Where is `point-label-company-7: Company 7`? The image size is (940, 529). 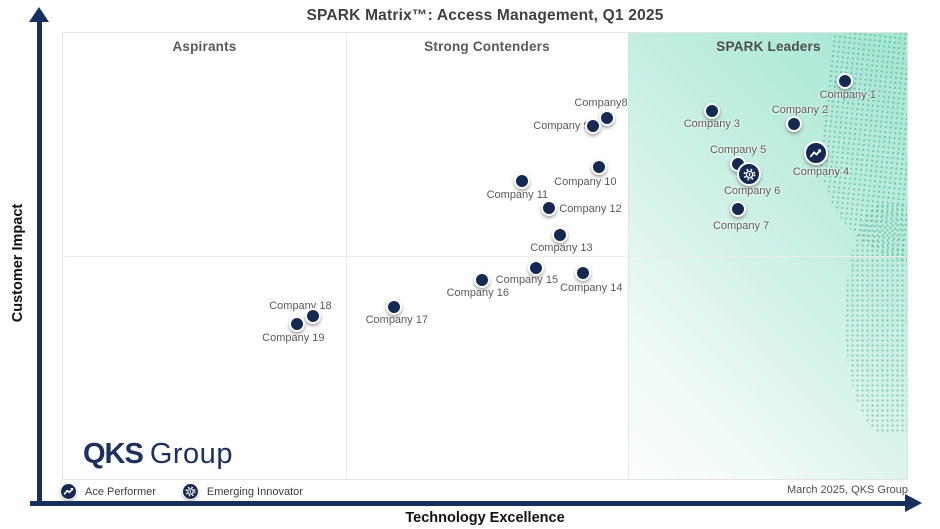 point-label-company-7: Company 7 is located at coordinates (741, 226).